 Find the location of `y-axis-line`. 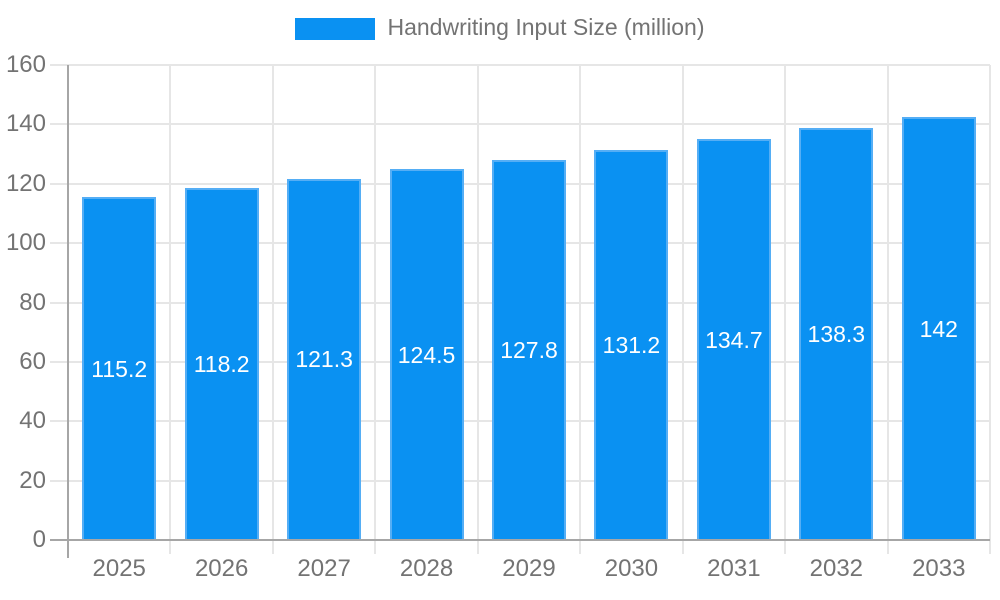

y-axis-line is located at coordinates (68, 311).